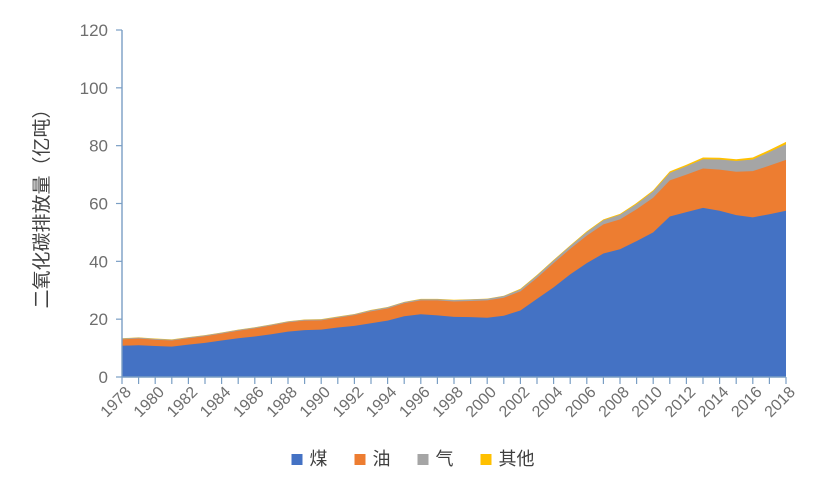 This screenshot has width=828, height=500. What do you see at coordinates (454, 380) in the screenshot?
I see `x-axis-ticks` at bounding box center [454, 380].